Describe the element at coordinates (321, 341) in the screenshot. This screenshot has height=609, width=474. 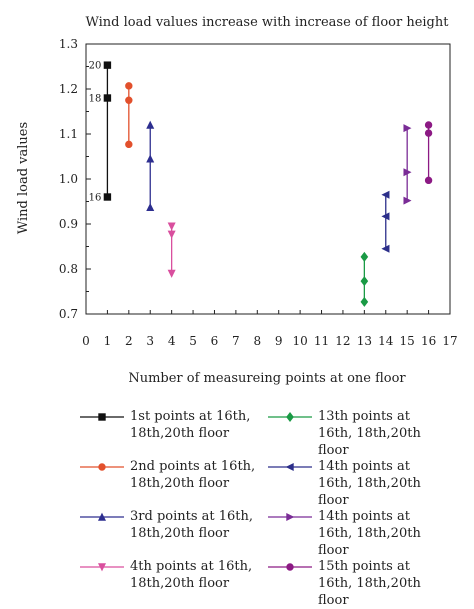
I see `x-tick-label: 11` at that location.